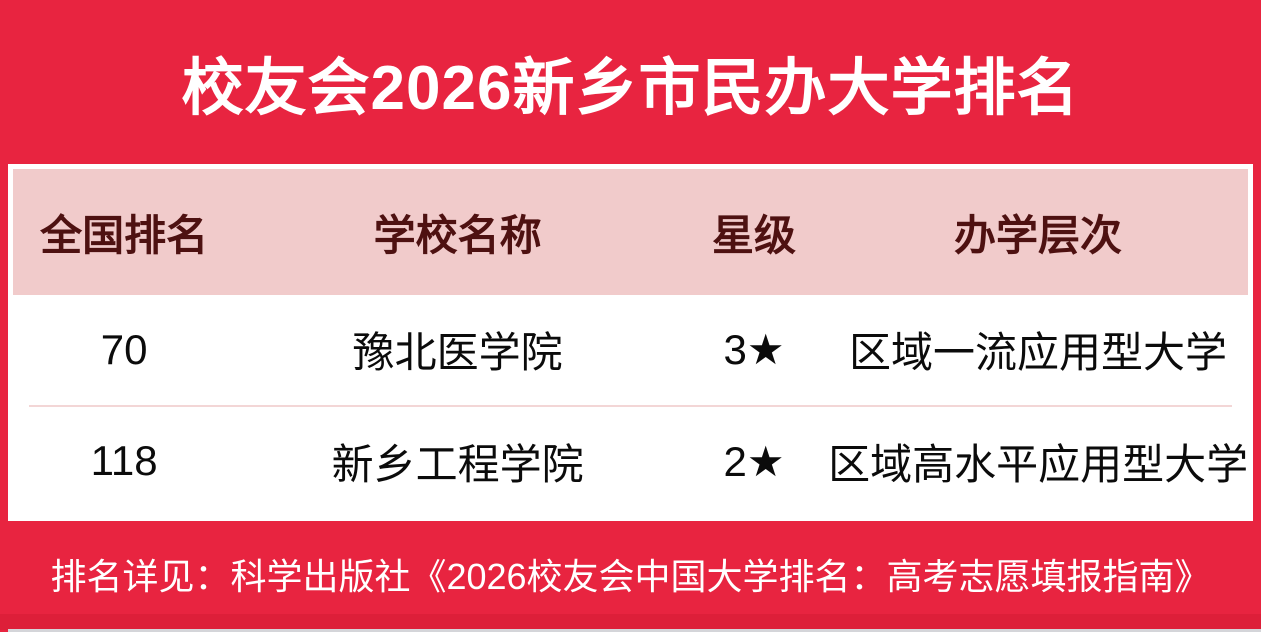  Describe the element at coordinates (124, 349) in the screenshot. I see `cell-national-rank: 70` at that location.